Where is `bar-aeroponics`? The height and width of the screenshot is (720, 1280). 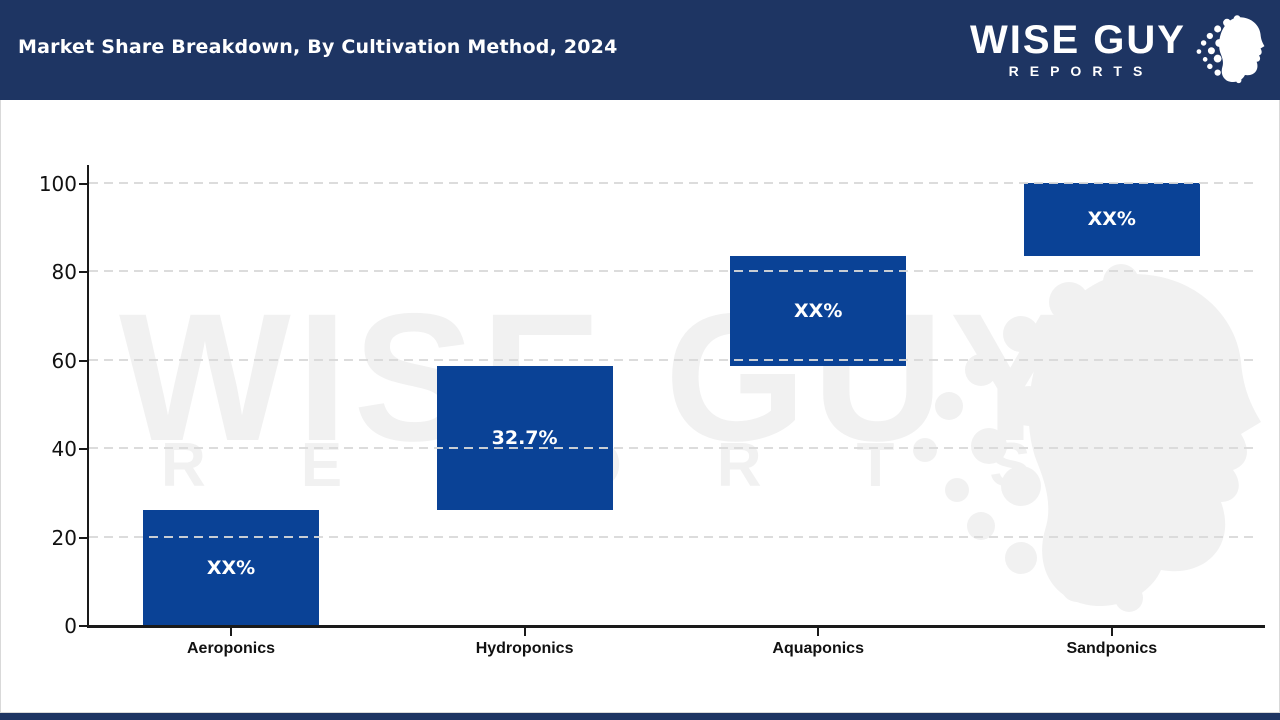
bar-aeroponics is located at coordinates (231, 567).